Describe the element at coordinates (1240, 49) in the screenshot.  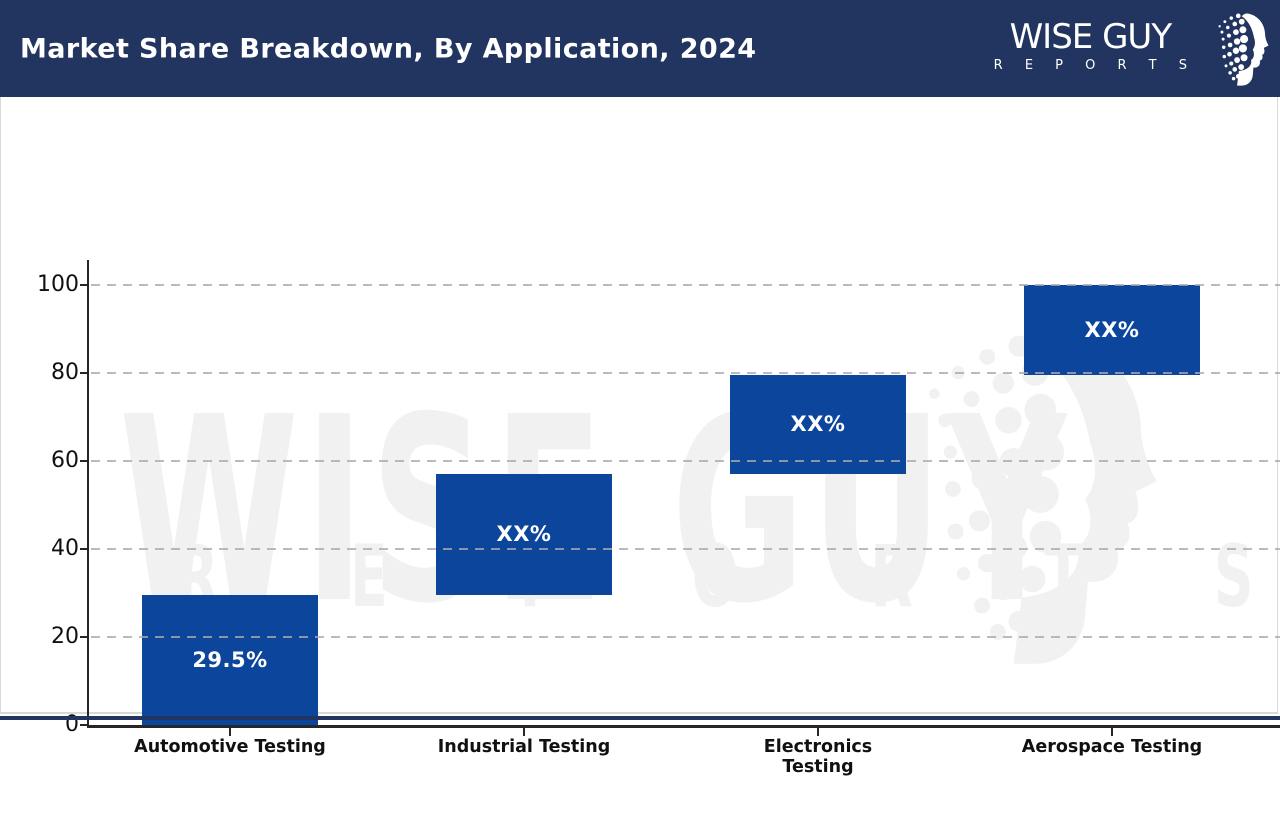
I see `logo-head-icon` at that location.